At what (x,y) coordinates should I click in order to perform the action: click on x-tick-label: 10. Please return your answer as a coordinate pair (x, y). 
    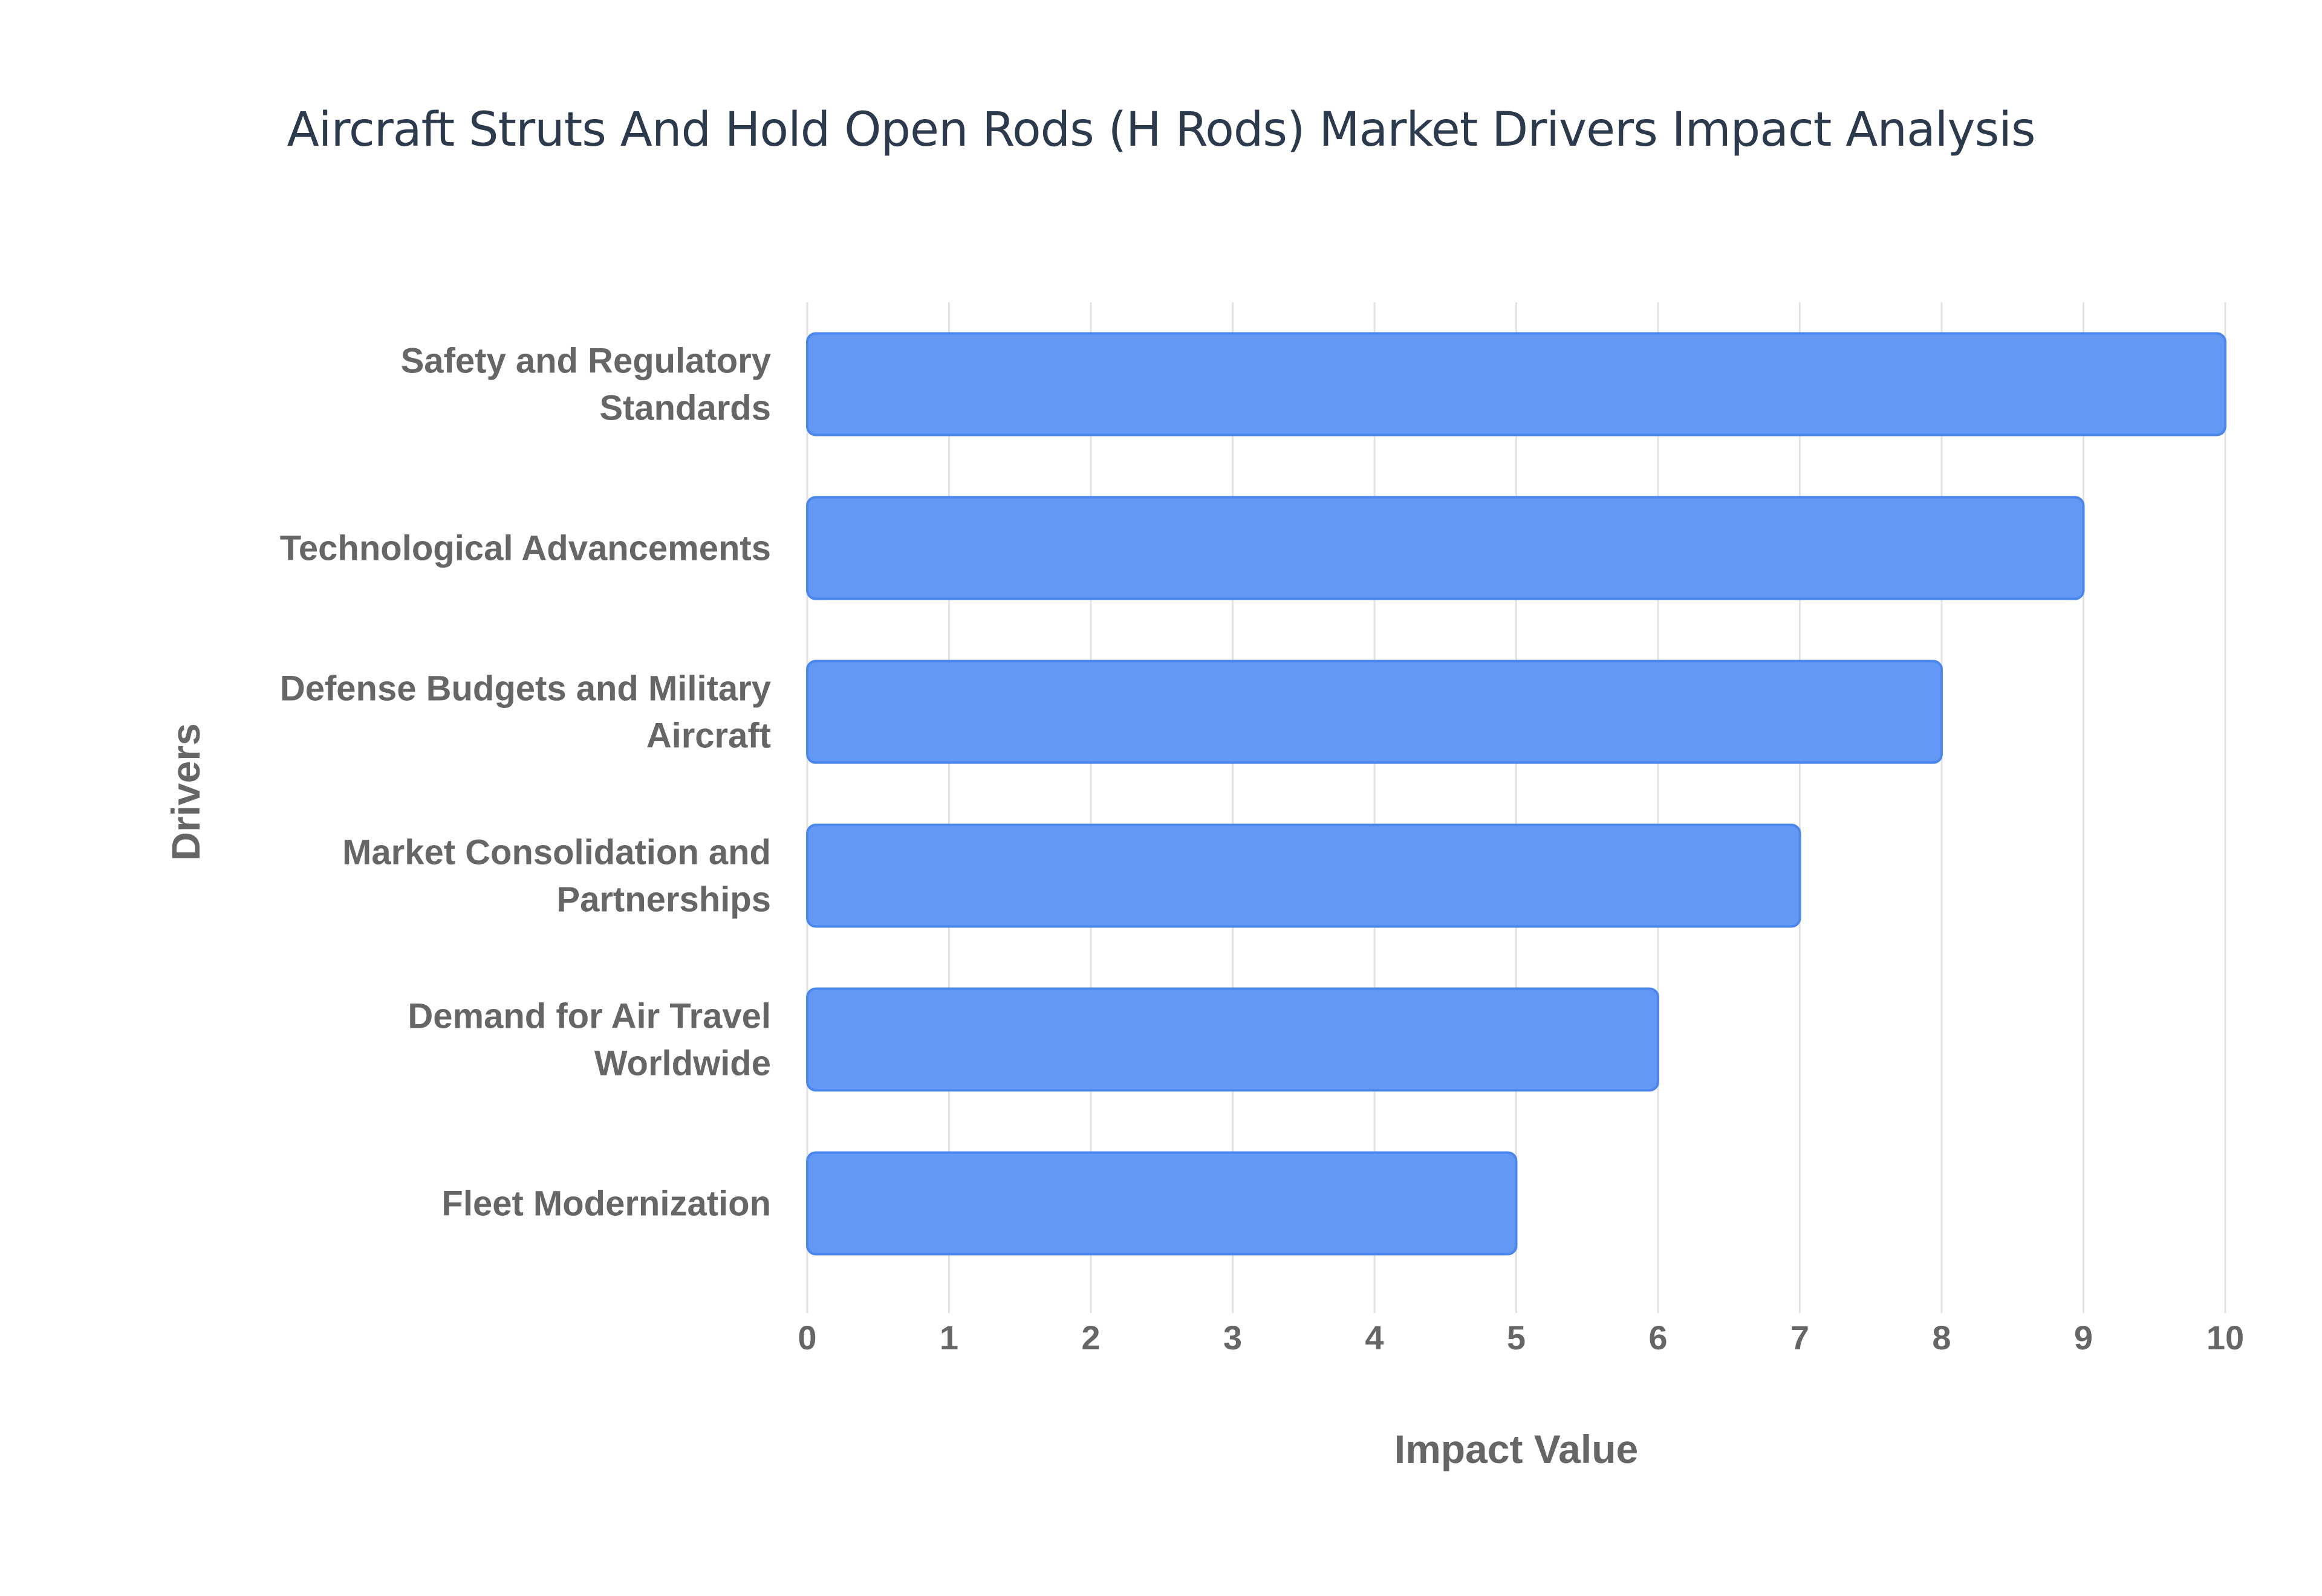
    Looking at the image, I should click on (2225, 1338).